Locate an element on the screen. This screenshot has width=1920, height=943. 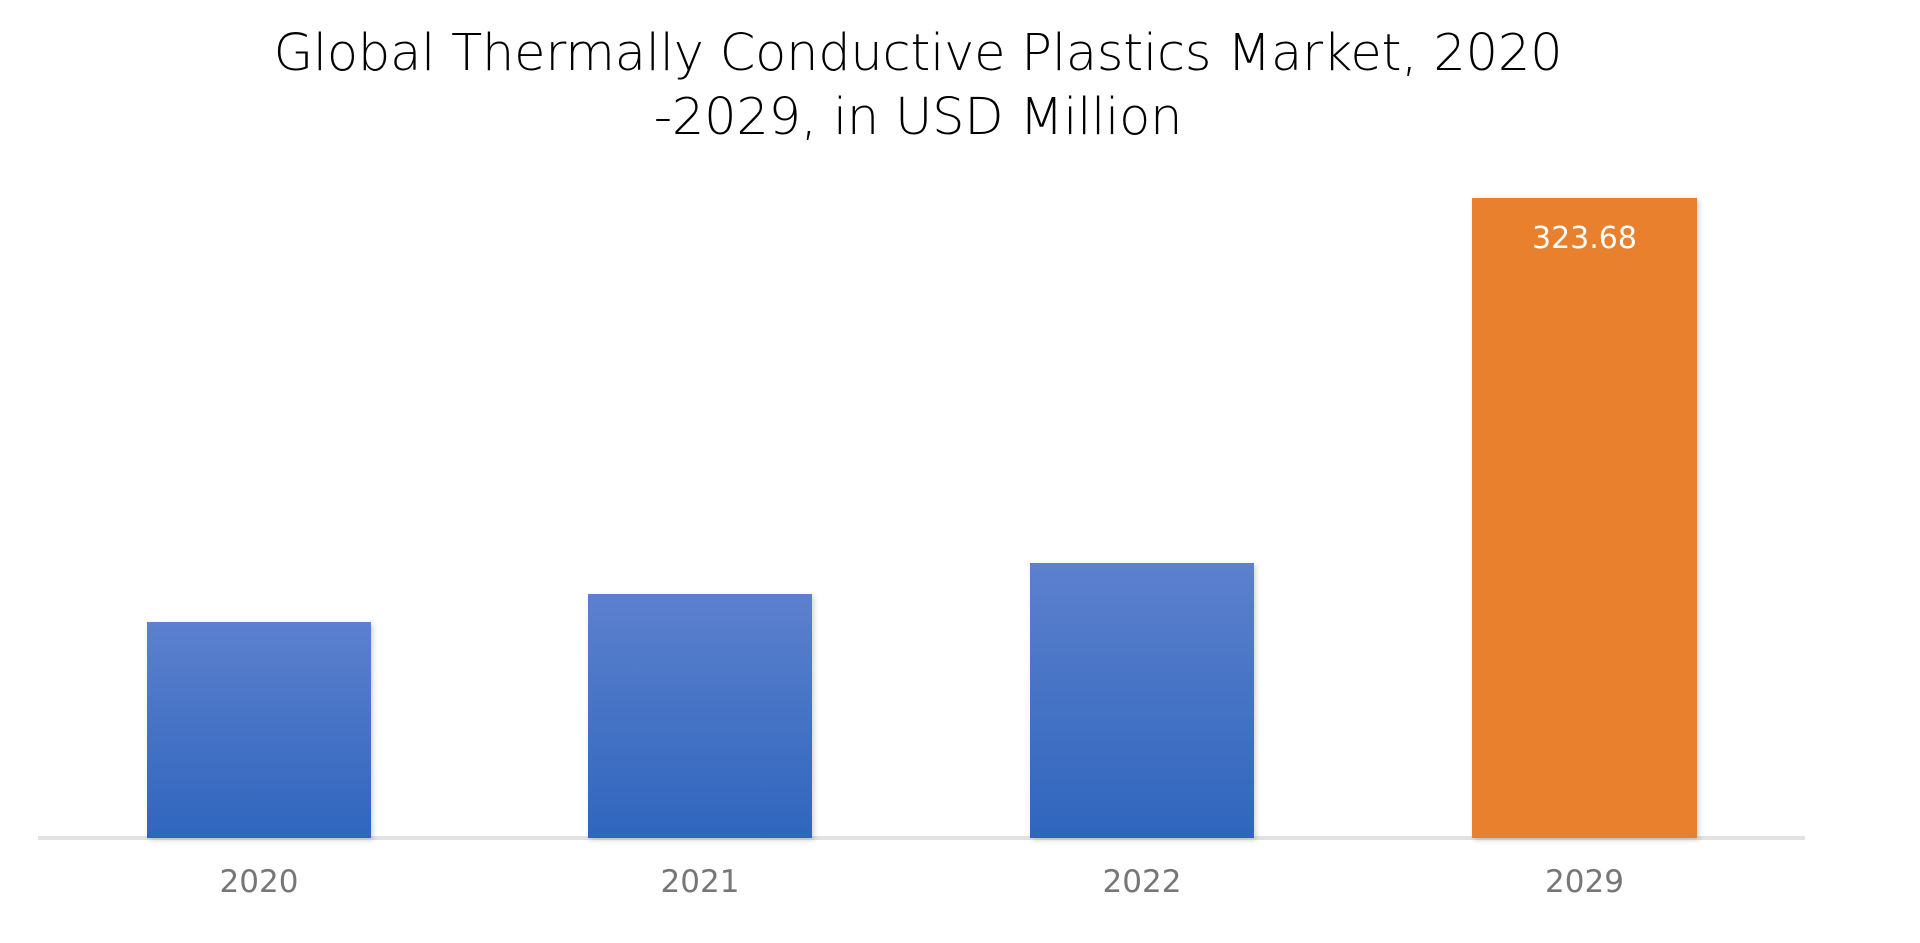
category-axis-line is located at coordinates (921, 838).